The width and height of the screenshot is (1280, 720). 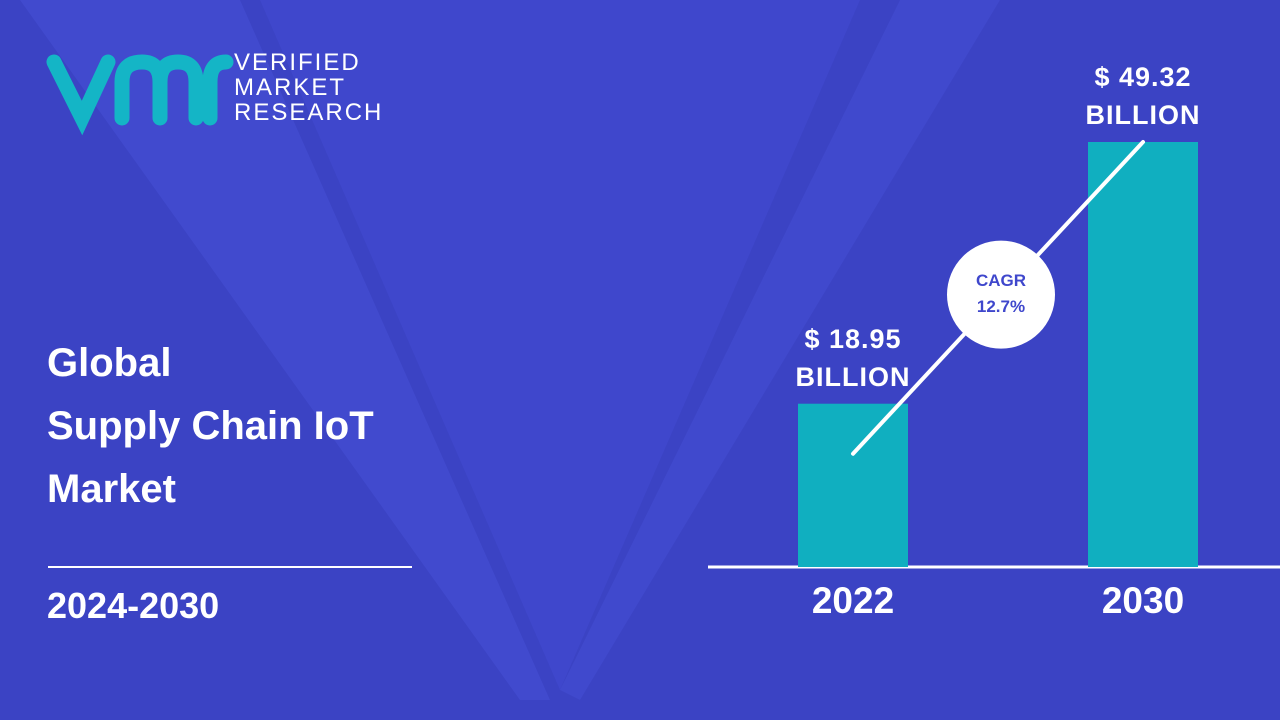 I want to click on logo-m, so click(x=159, y=90).